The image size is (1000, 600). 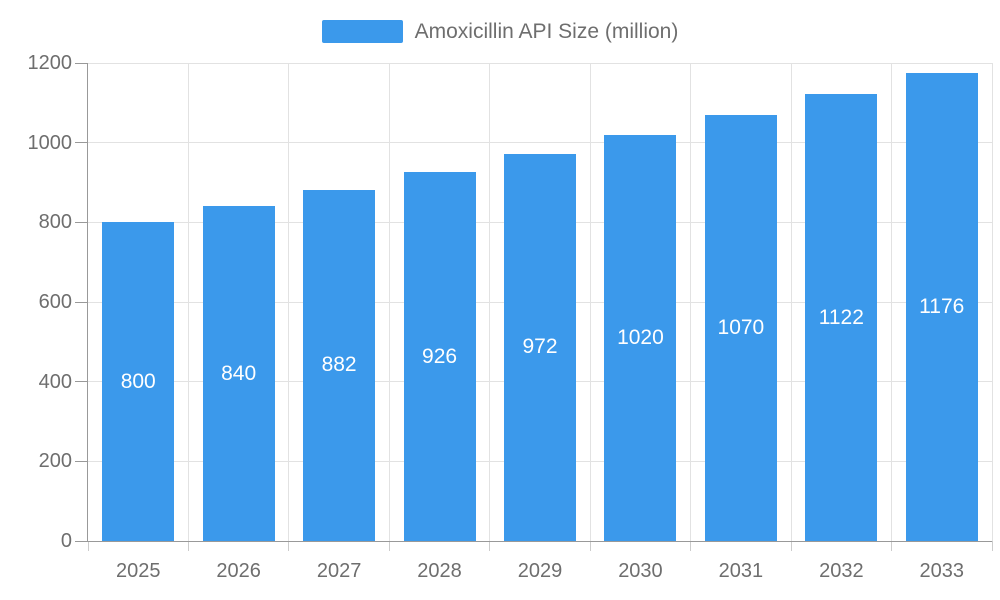 I want to click on legend-label: Amoxicillin API Size (million), so click(x=546, y=31).